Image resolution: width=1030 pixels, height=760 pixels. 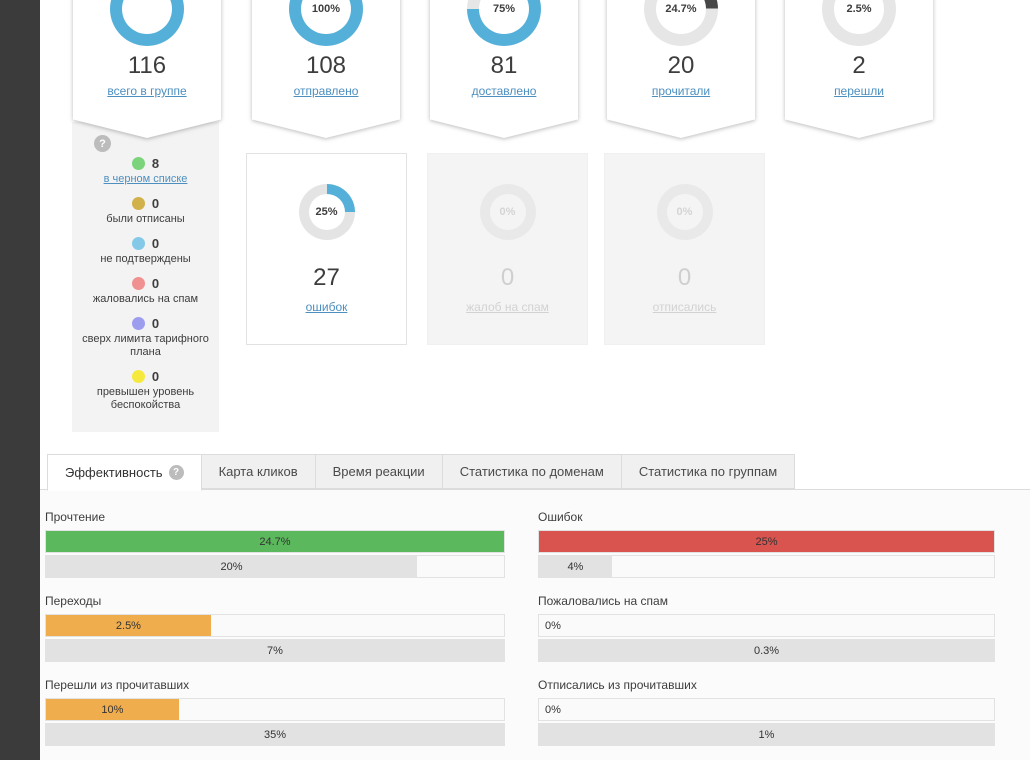 I want to click on bar-track: 10%, so click(x=275, y=709).